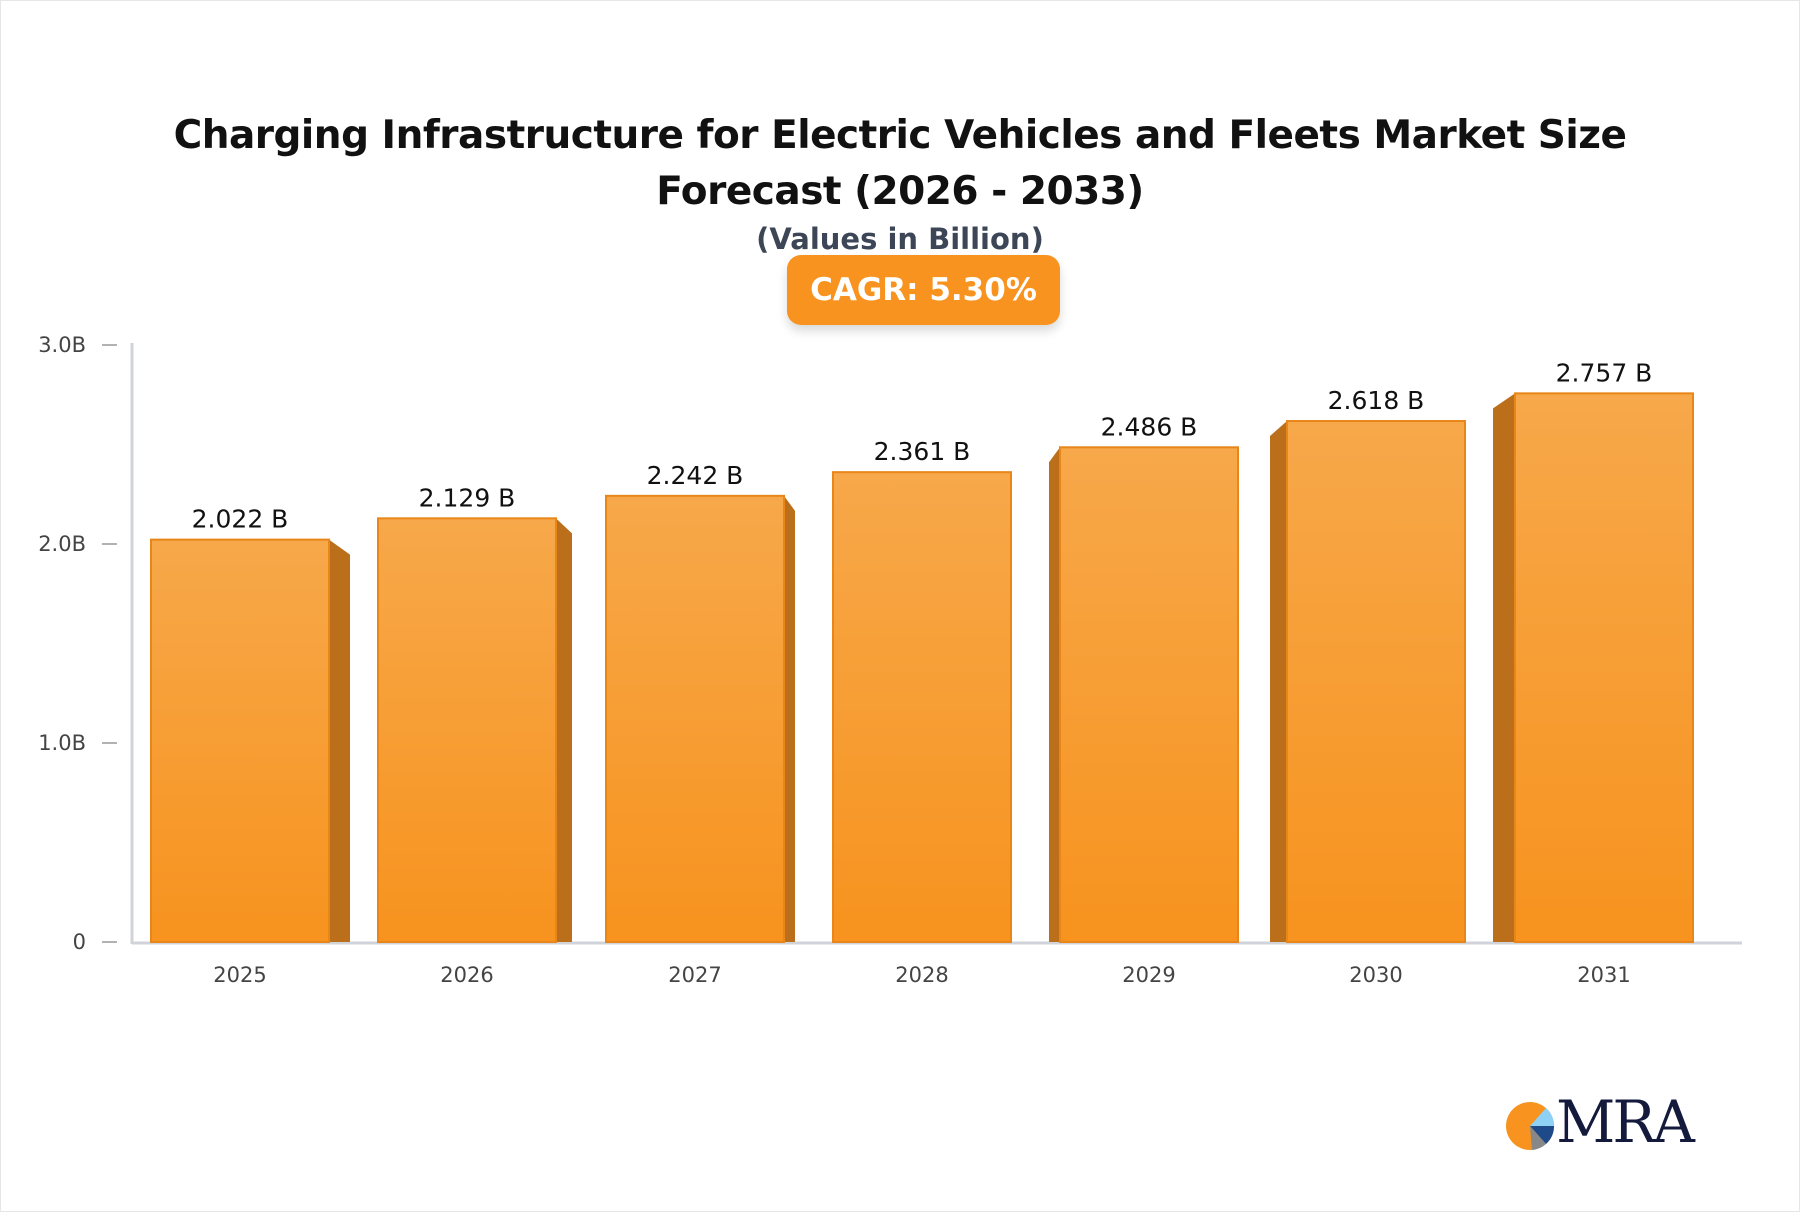  What do you see at coordinates (62, 345) in the screenshot?
I see `y-tick-label: 3.0B` at bounding box center [62, 345].